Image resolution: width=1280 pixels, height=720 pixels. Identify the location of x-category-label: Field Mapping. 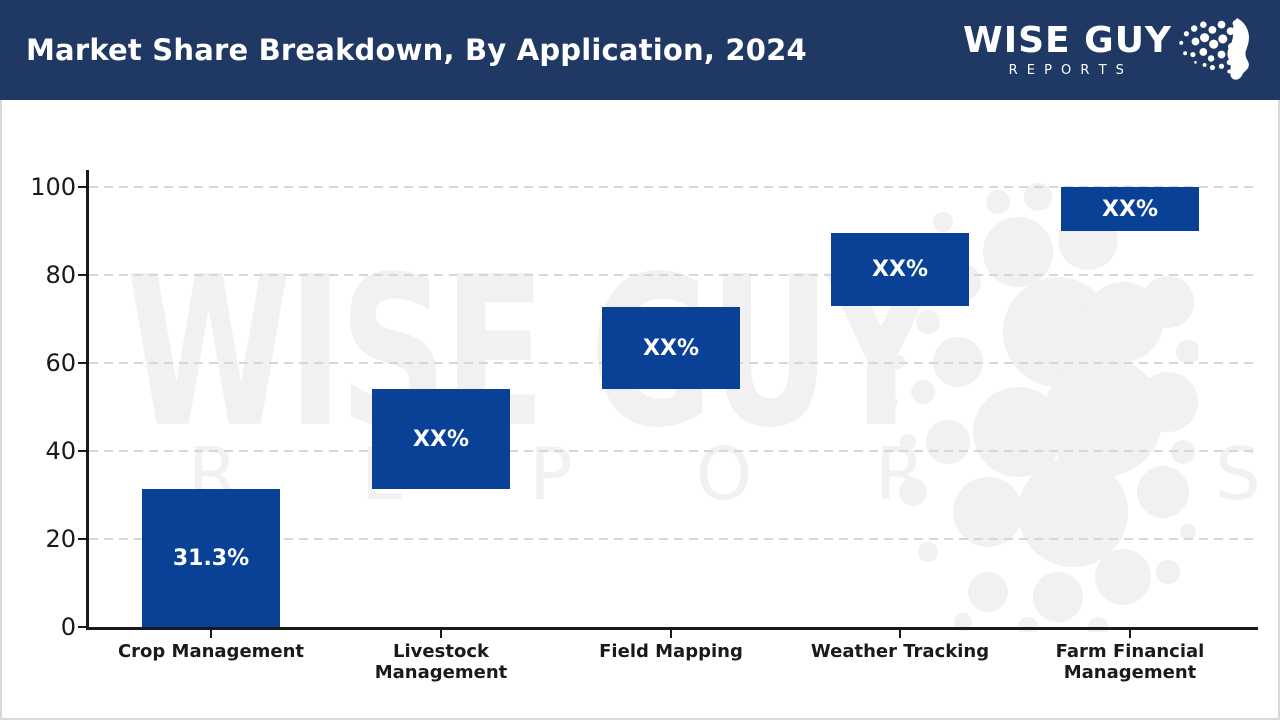
(671, 651).